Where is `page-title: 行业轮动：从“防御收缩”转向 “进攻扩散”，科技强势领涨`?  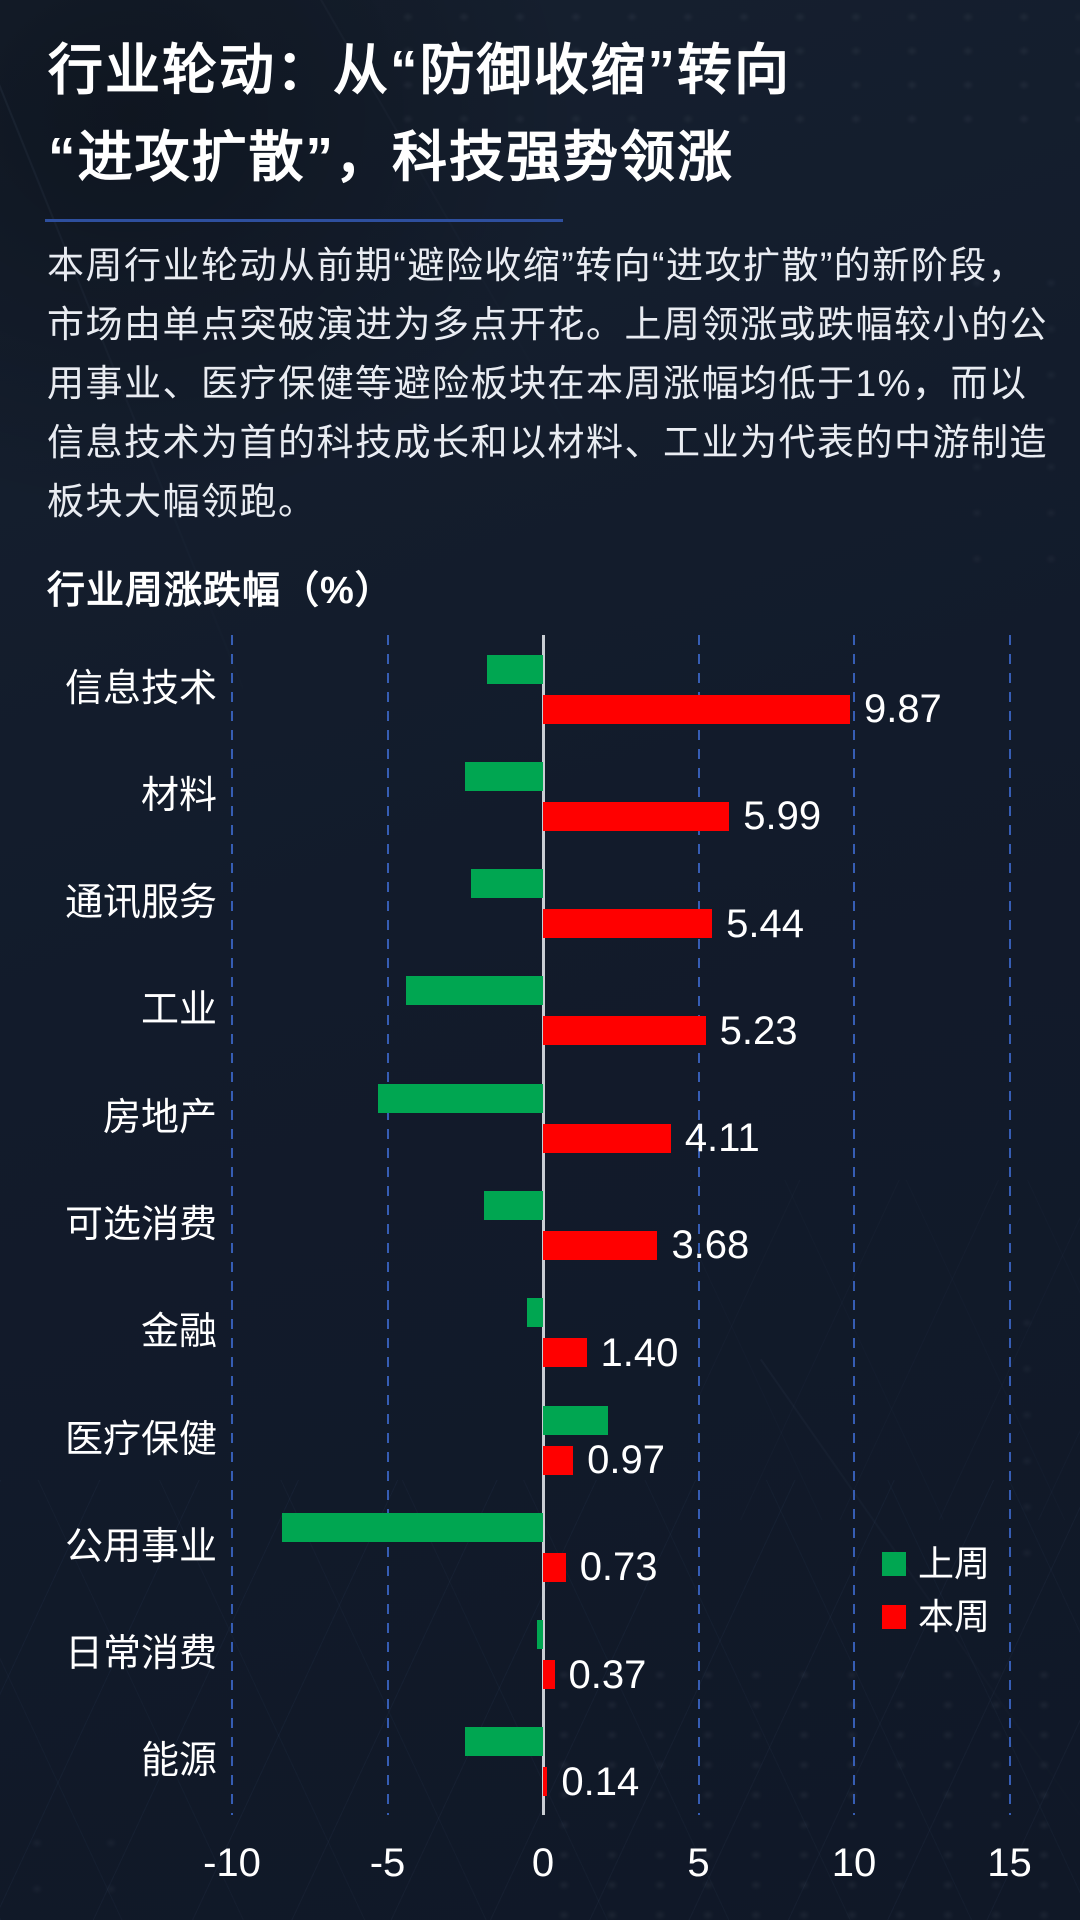 page-title: 行业轮动：从“防御收缩”转向 “进攻扩散”，科技强势领涨 is located at coordinates (548, 114).